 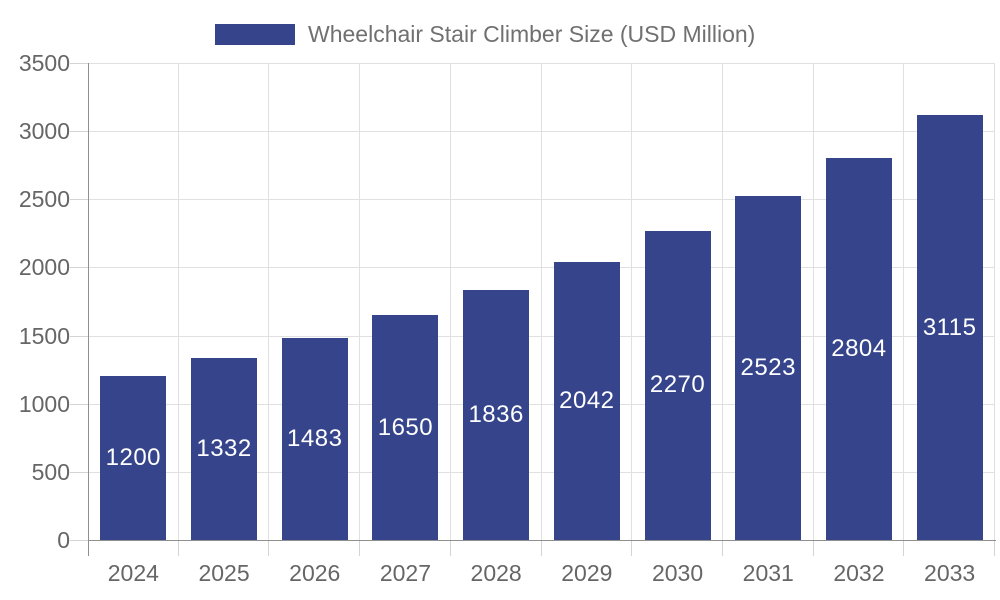 I want to click on bar-value-label: 1483, so click(x=315, y=438).